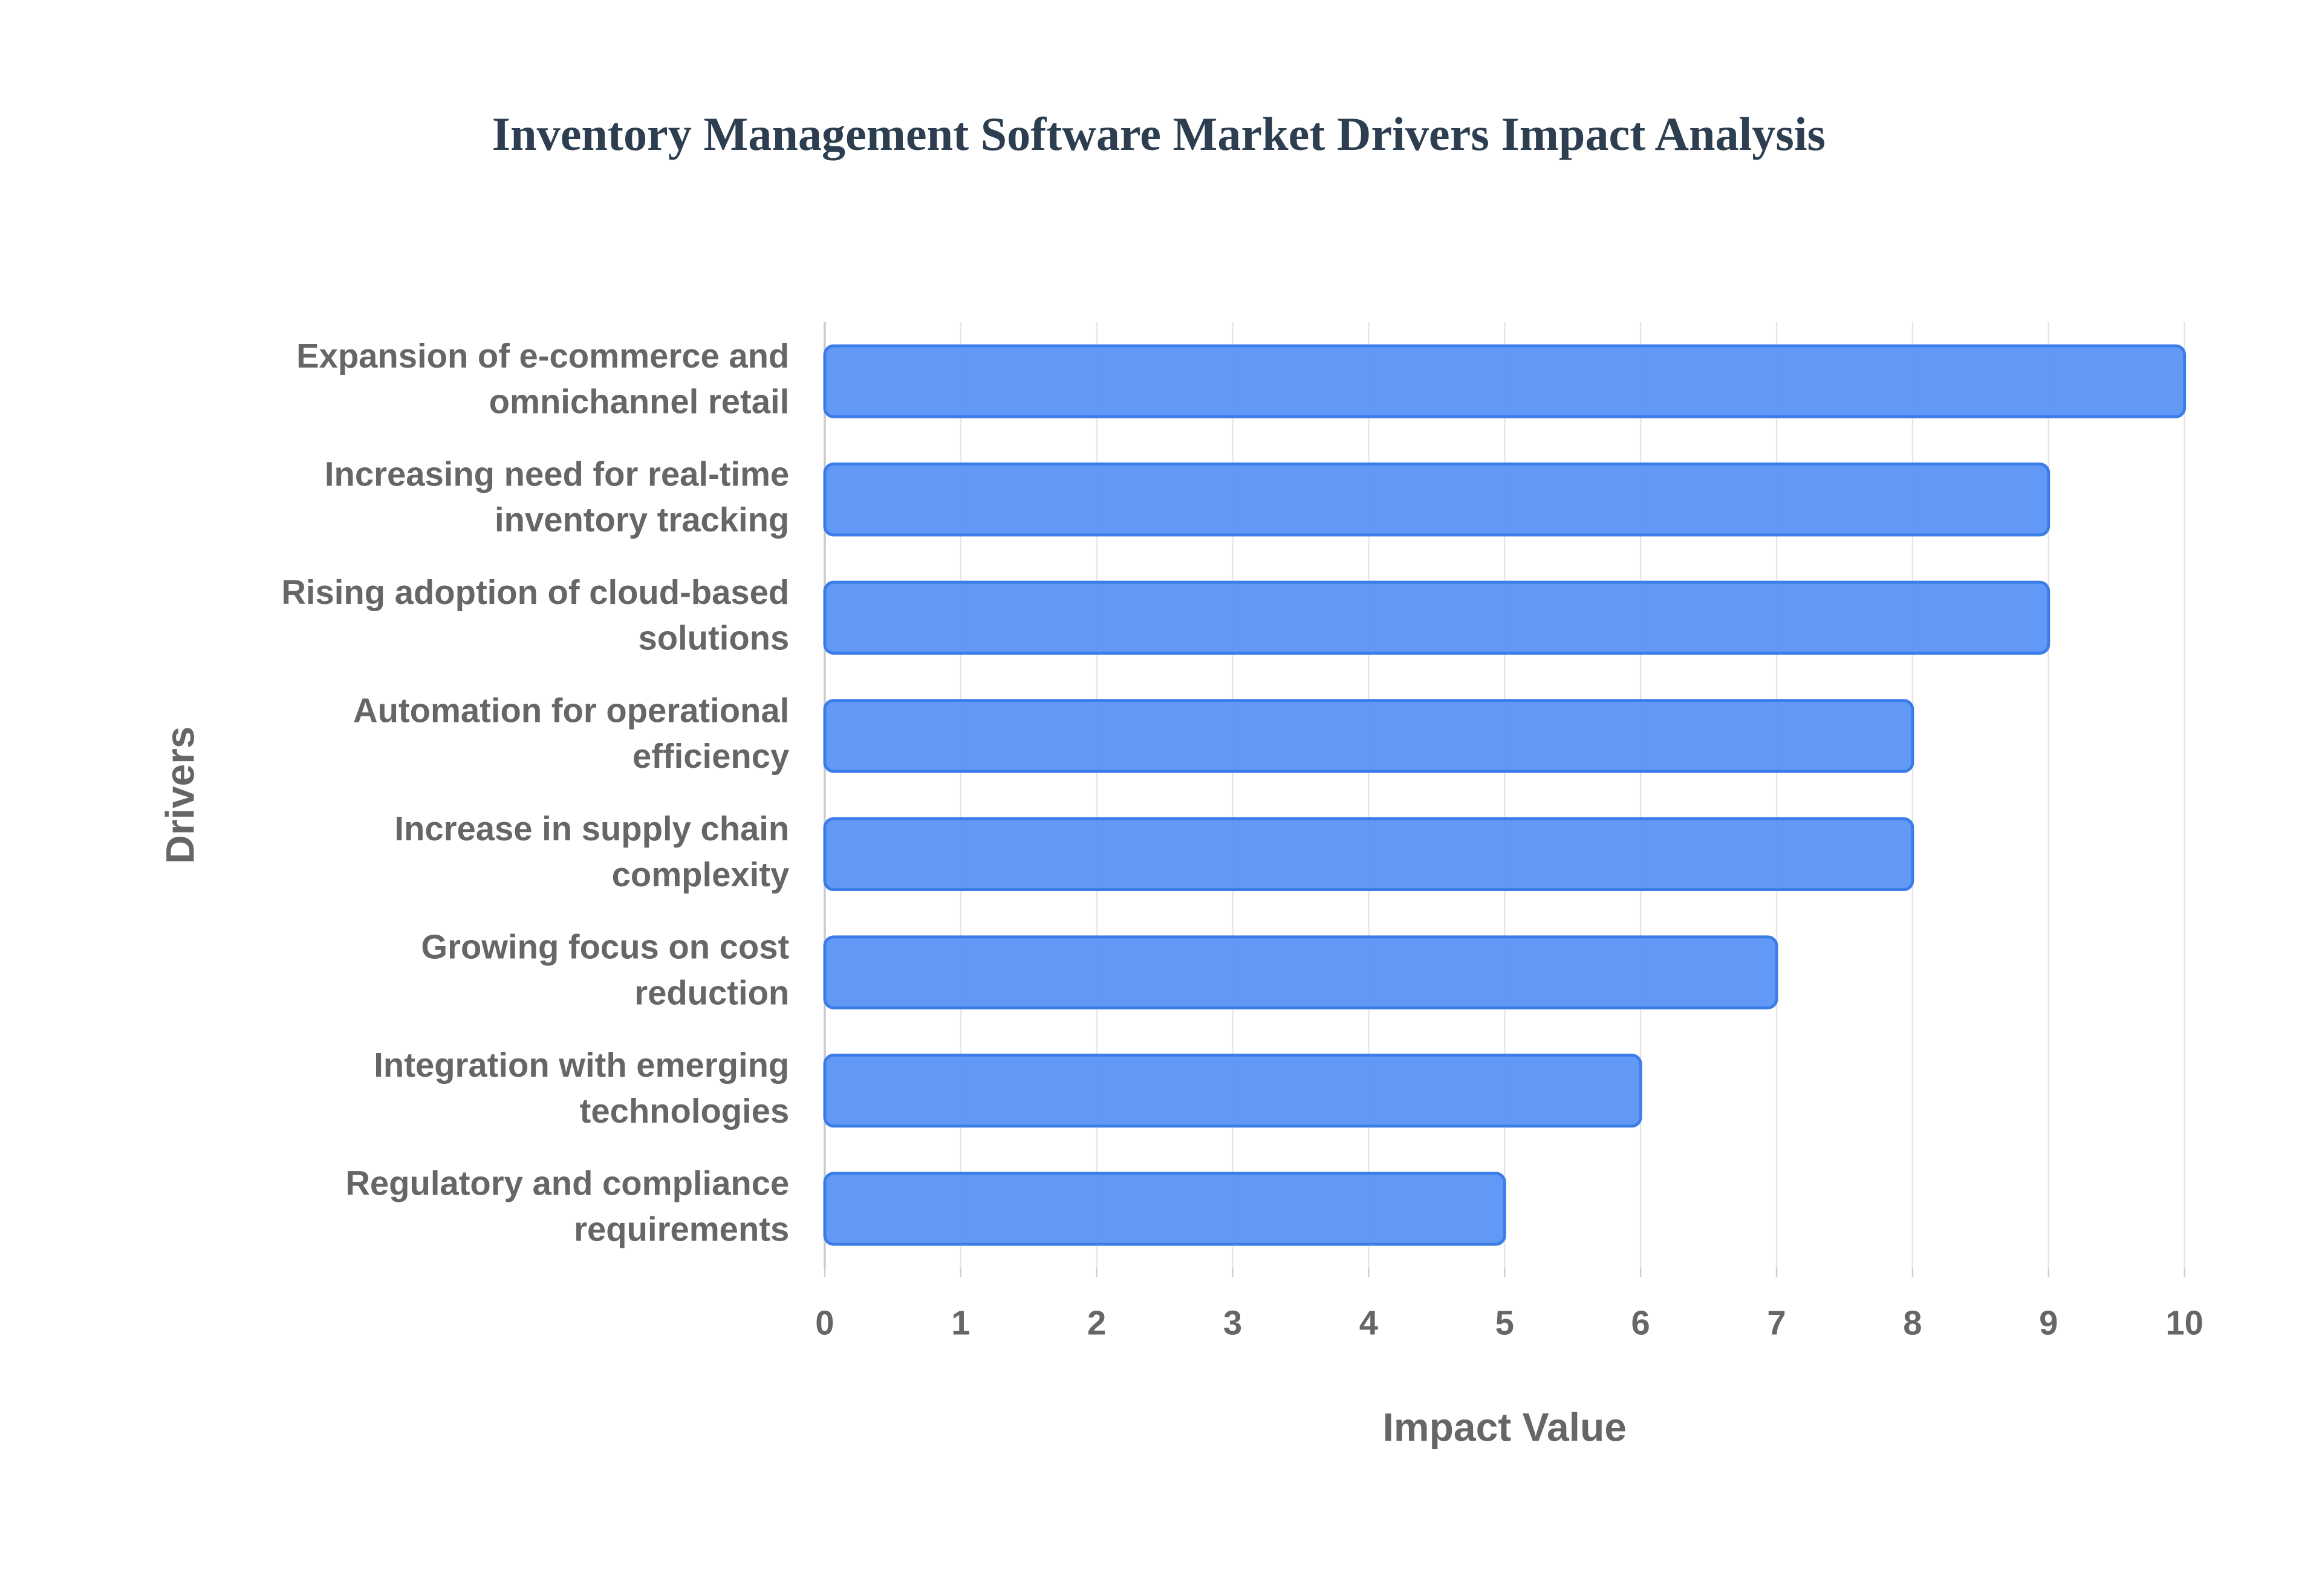 This screenshot has width=2322, height=1596. Describe the element at coordinates (1096, 1322) in the screenshot. I see `x-tick-label: 2` at that location.